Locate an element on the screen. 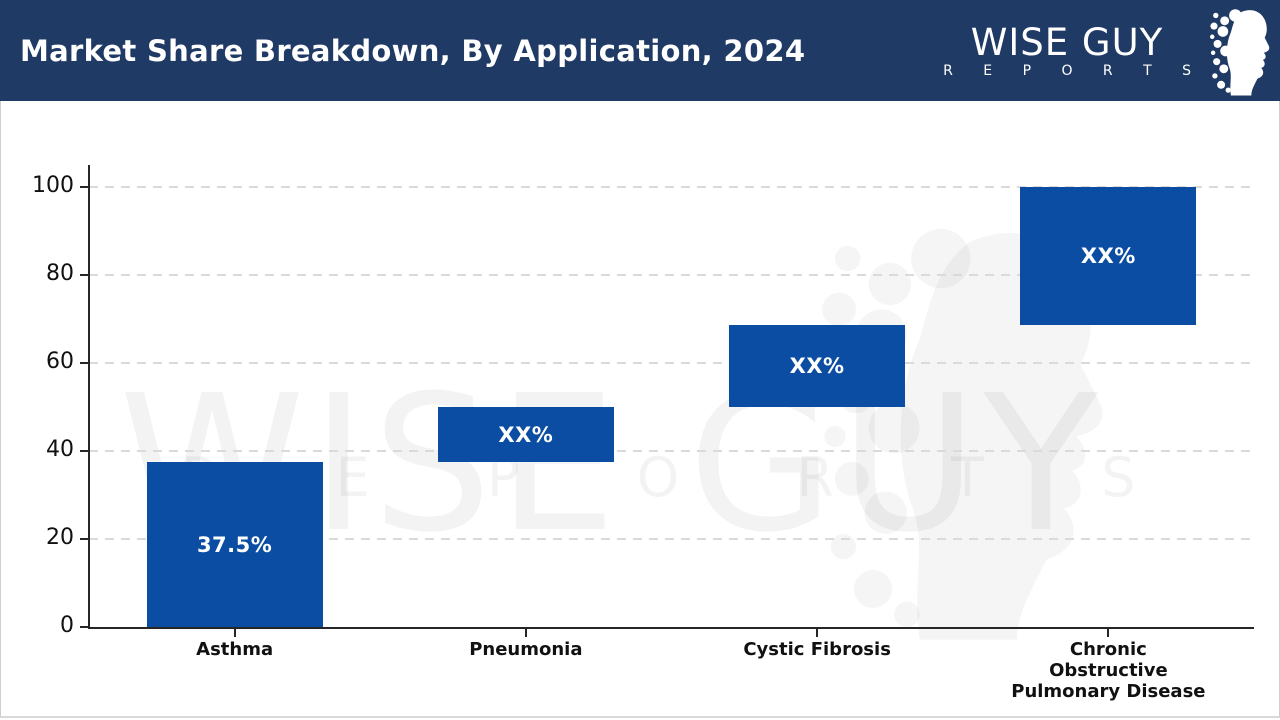 This screenshot has width=1280, height=720. x-axis-category-label-chronic-obstructive-pulmonary-disease: Chronic Obstructive Pulmonary Disease is located at coordinates (1108, 670).